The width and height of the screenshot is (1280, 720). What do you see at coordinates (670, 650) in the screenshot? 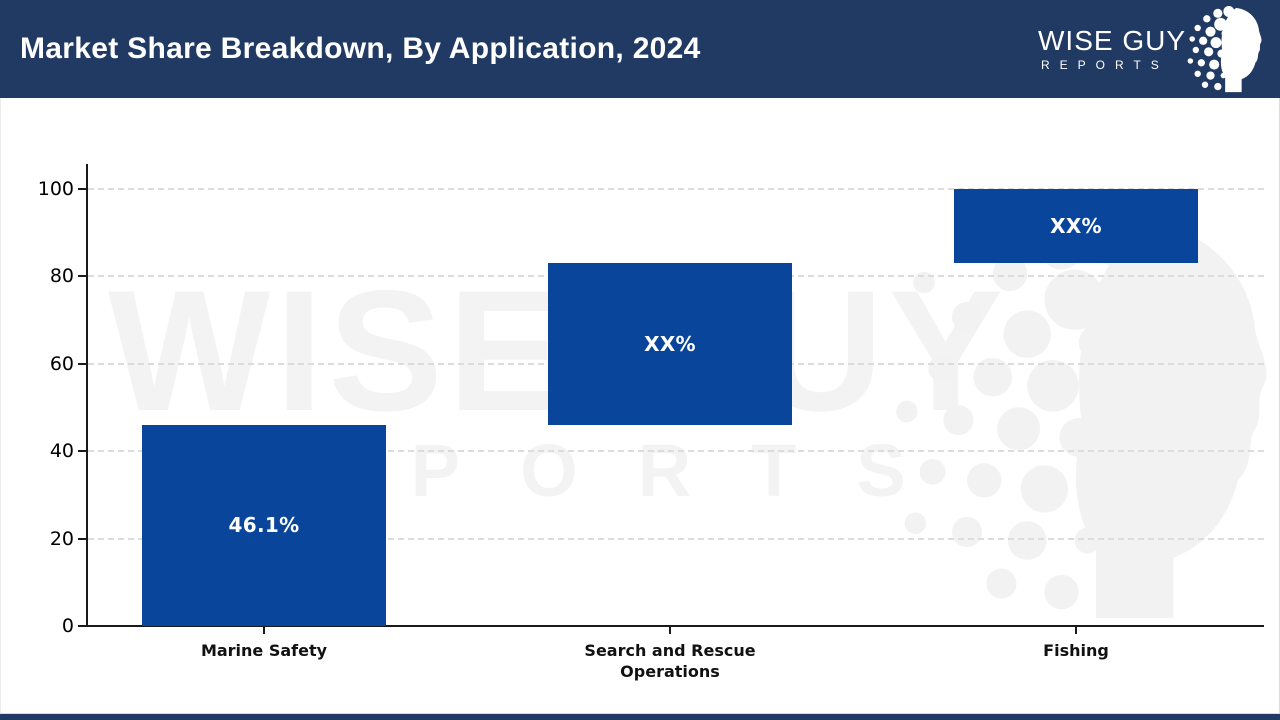
I see `x-category-label-line: Search and Rescue` at bounding box center [670, 650].